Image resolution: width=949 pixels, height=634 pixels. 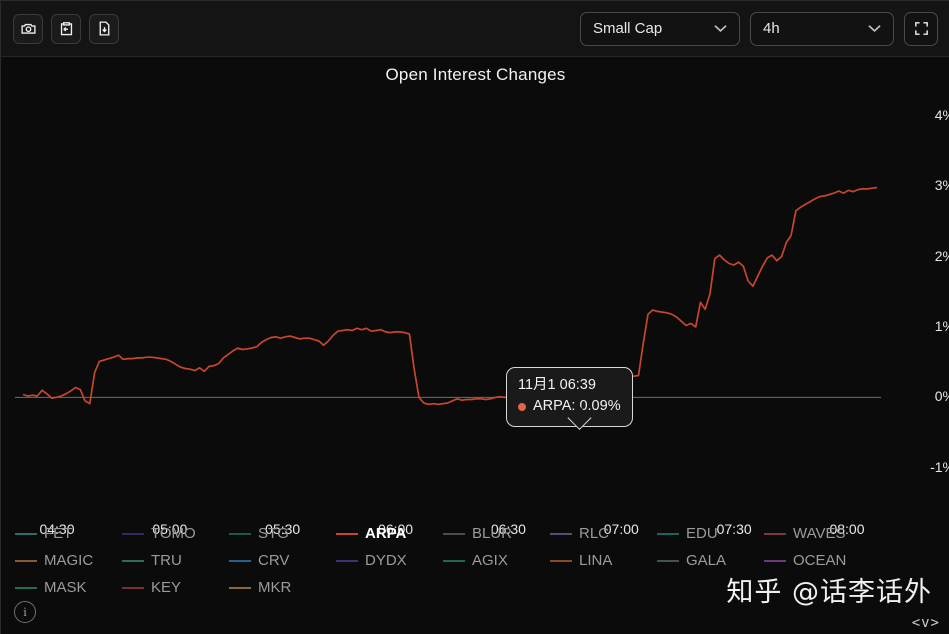 I want to click on legend-item-tomo: TOMO, so click(x=175, y=533).